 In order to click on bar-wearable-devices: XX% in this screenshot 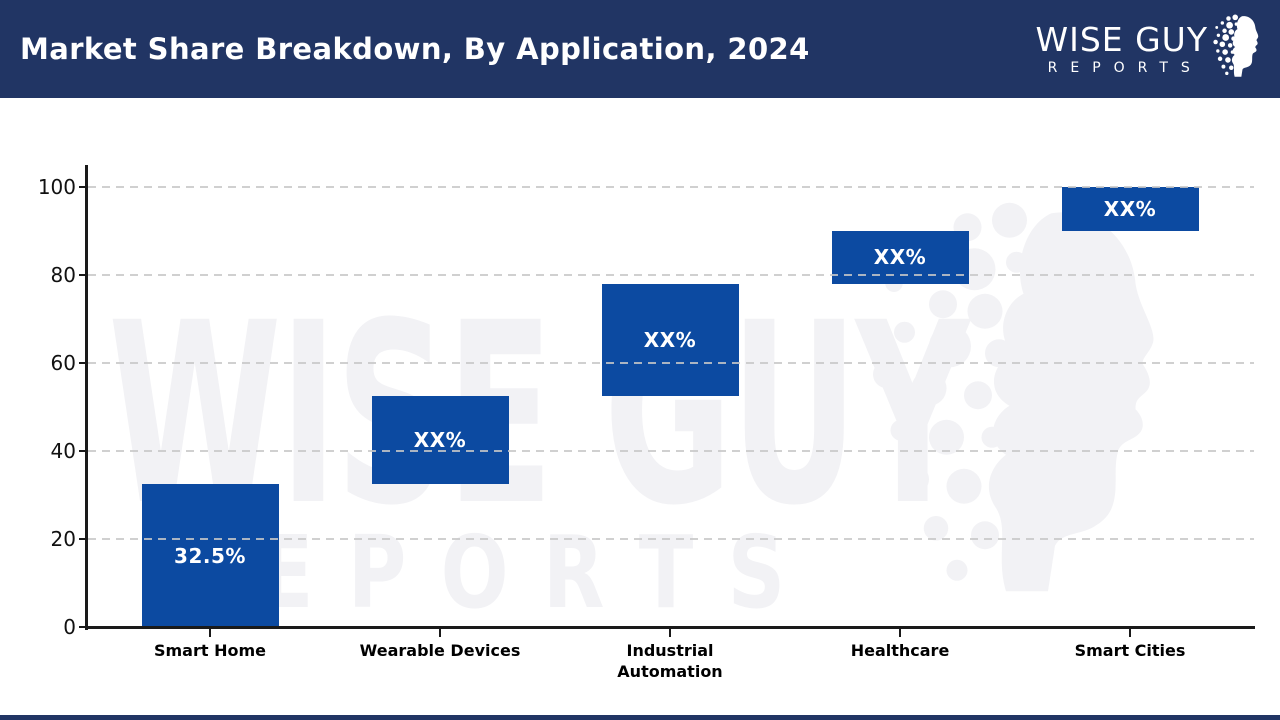, I will do `click(440, 440)`.